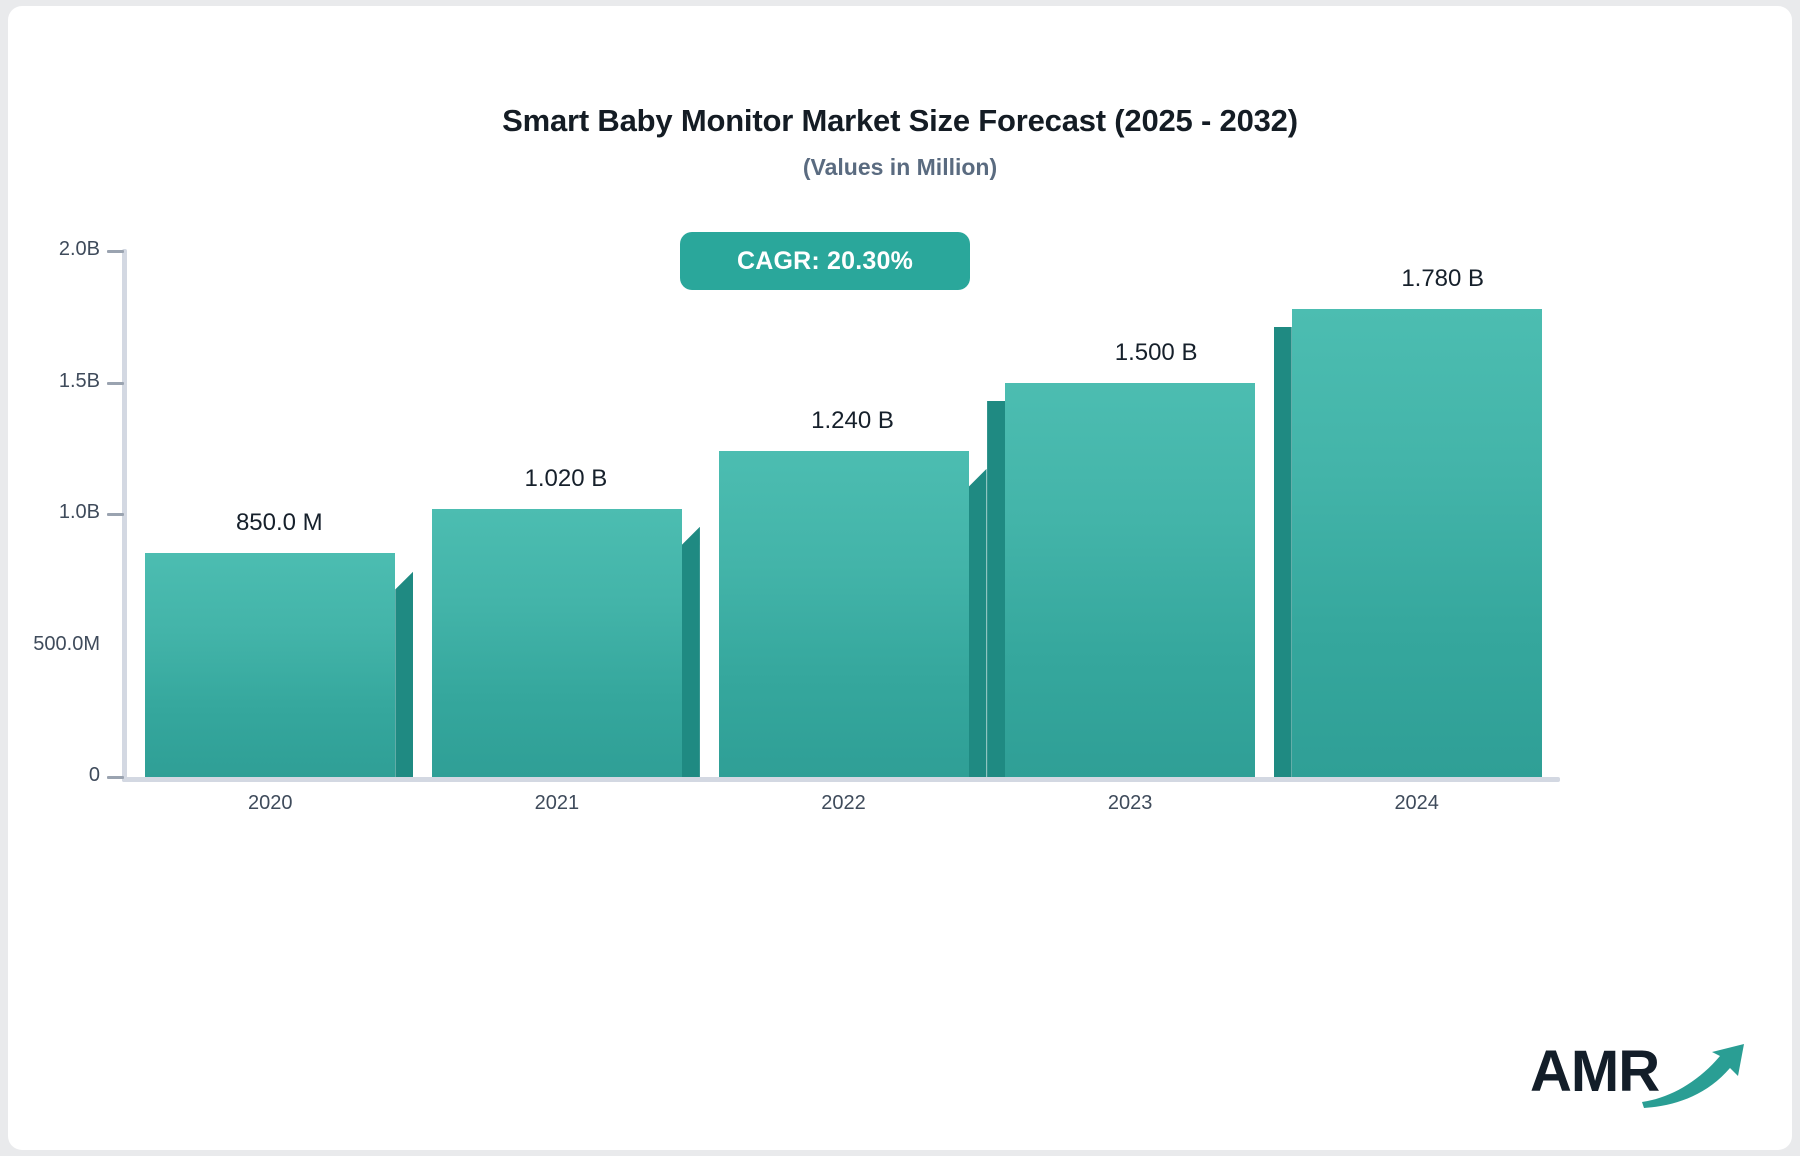 The width and height of the screenshot is (1800, 1156). What do you see at coordinates (557, 803) in the screenshot?
I see `x-axis-tick-label: 2021` at bounding box center [557, 803].